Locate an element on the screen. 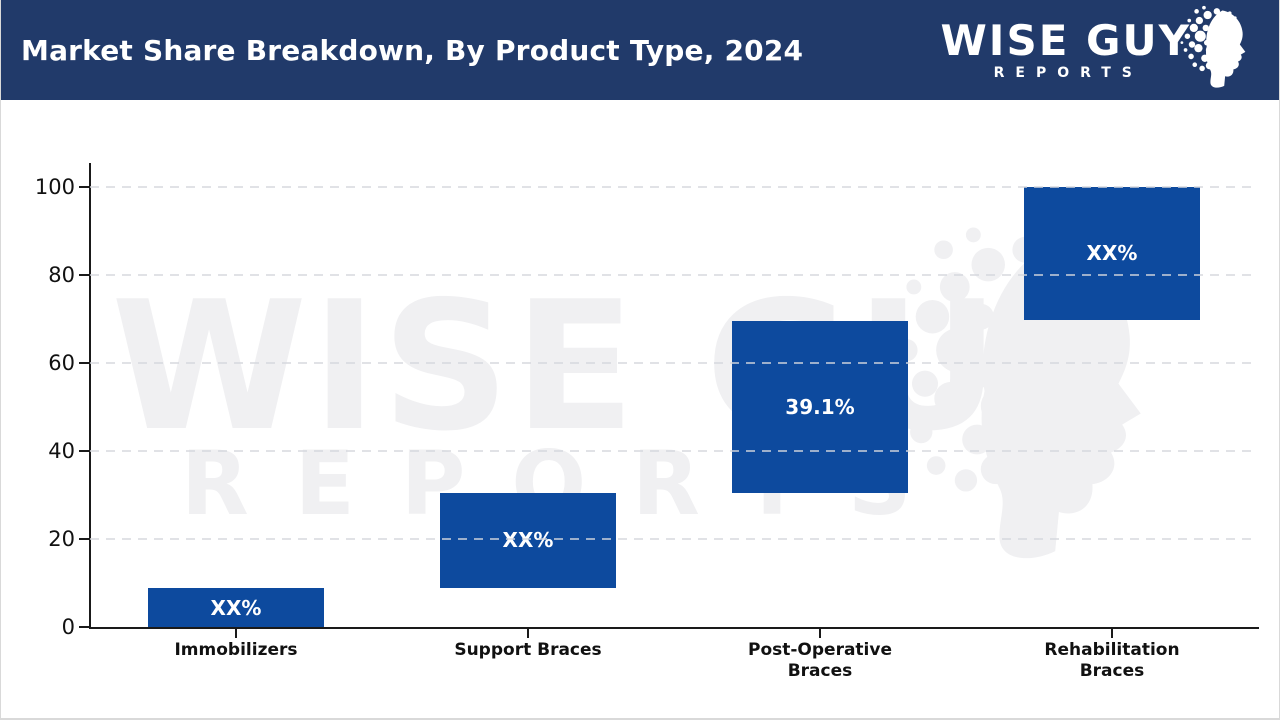 This screenshot has height=720, width=1280. brand-subtext: REPORTS is located at coordinates (1068, 72).